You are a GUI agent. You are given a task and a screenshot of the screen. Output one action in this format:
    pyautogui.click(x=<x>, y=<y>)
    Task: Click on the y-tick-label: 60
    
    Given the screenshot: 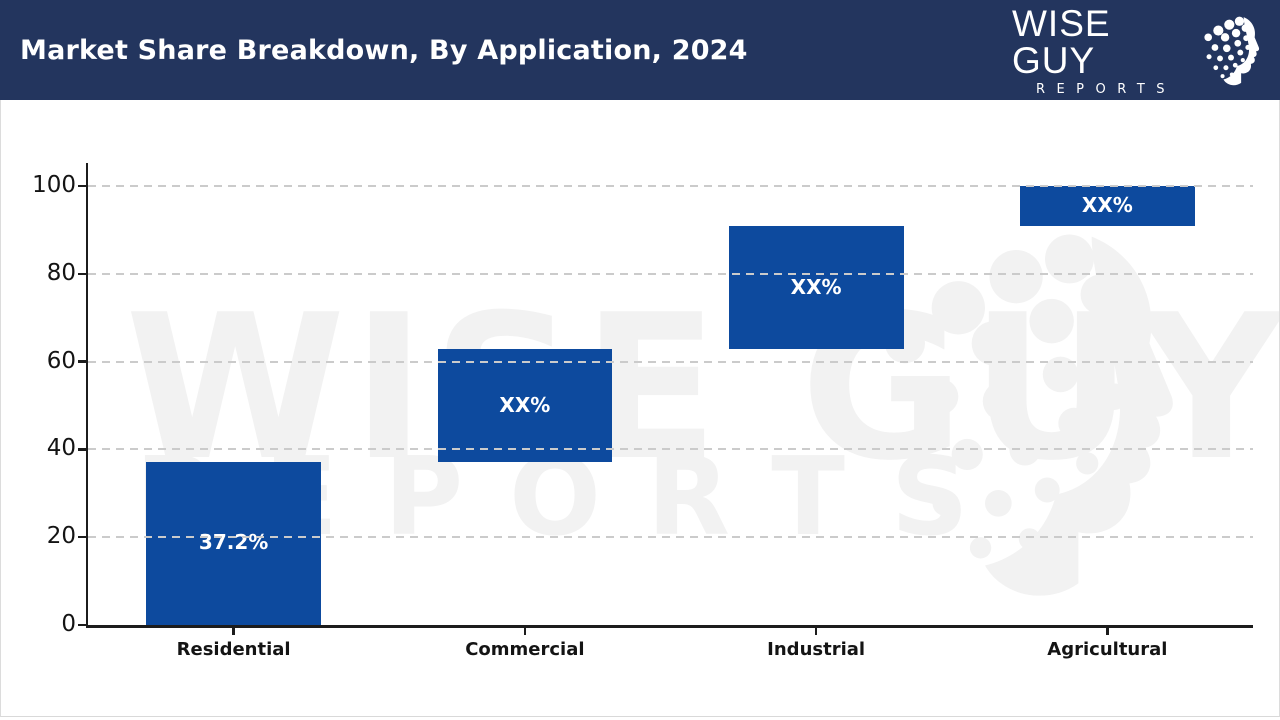 What is the action you would take?
    pyautogui.click(x=61, y=360)
    